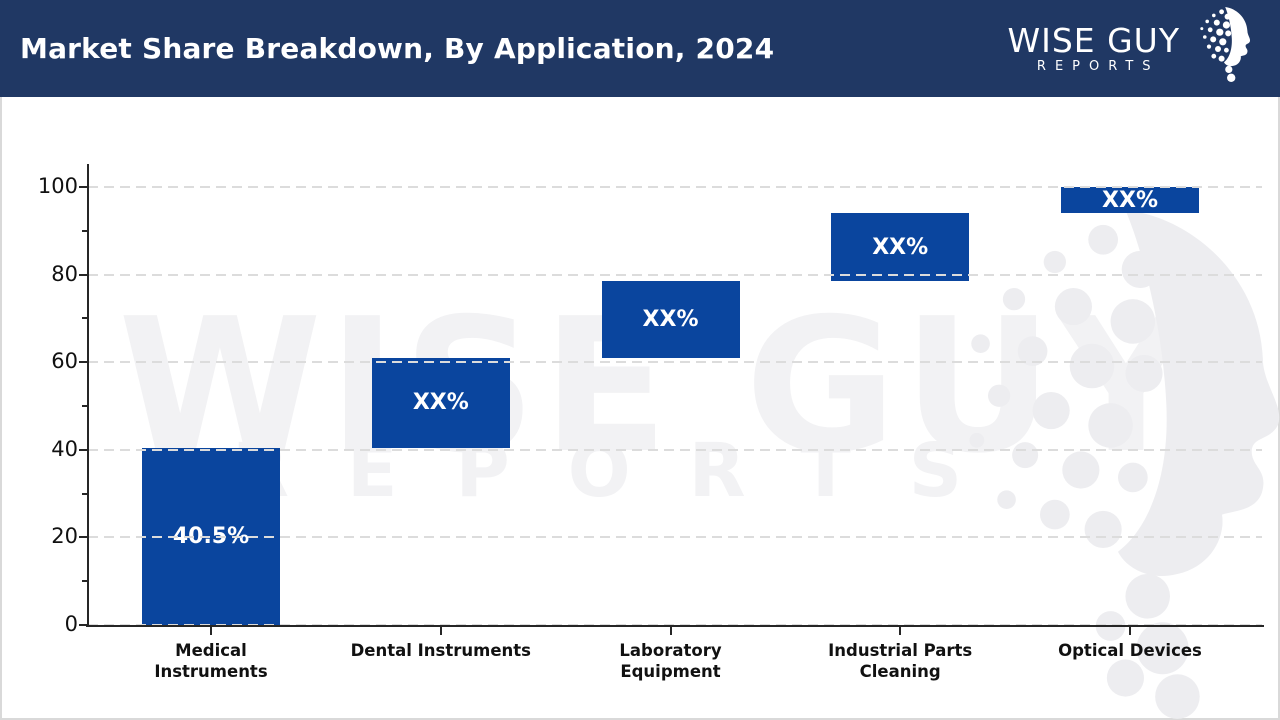  What do you see at coordinates (71, 624) in the screenshot?
I see `y-tick-label: 0` at bounding box center [71, 624].